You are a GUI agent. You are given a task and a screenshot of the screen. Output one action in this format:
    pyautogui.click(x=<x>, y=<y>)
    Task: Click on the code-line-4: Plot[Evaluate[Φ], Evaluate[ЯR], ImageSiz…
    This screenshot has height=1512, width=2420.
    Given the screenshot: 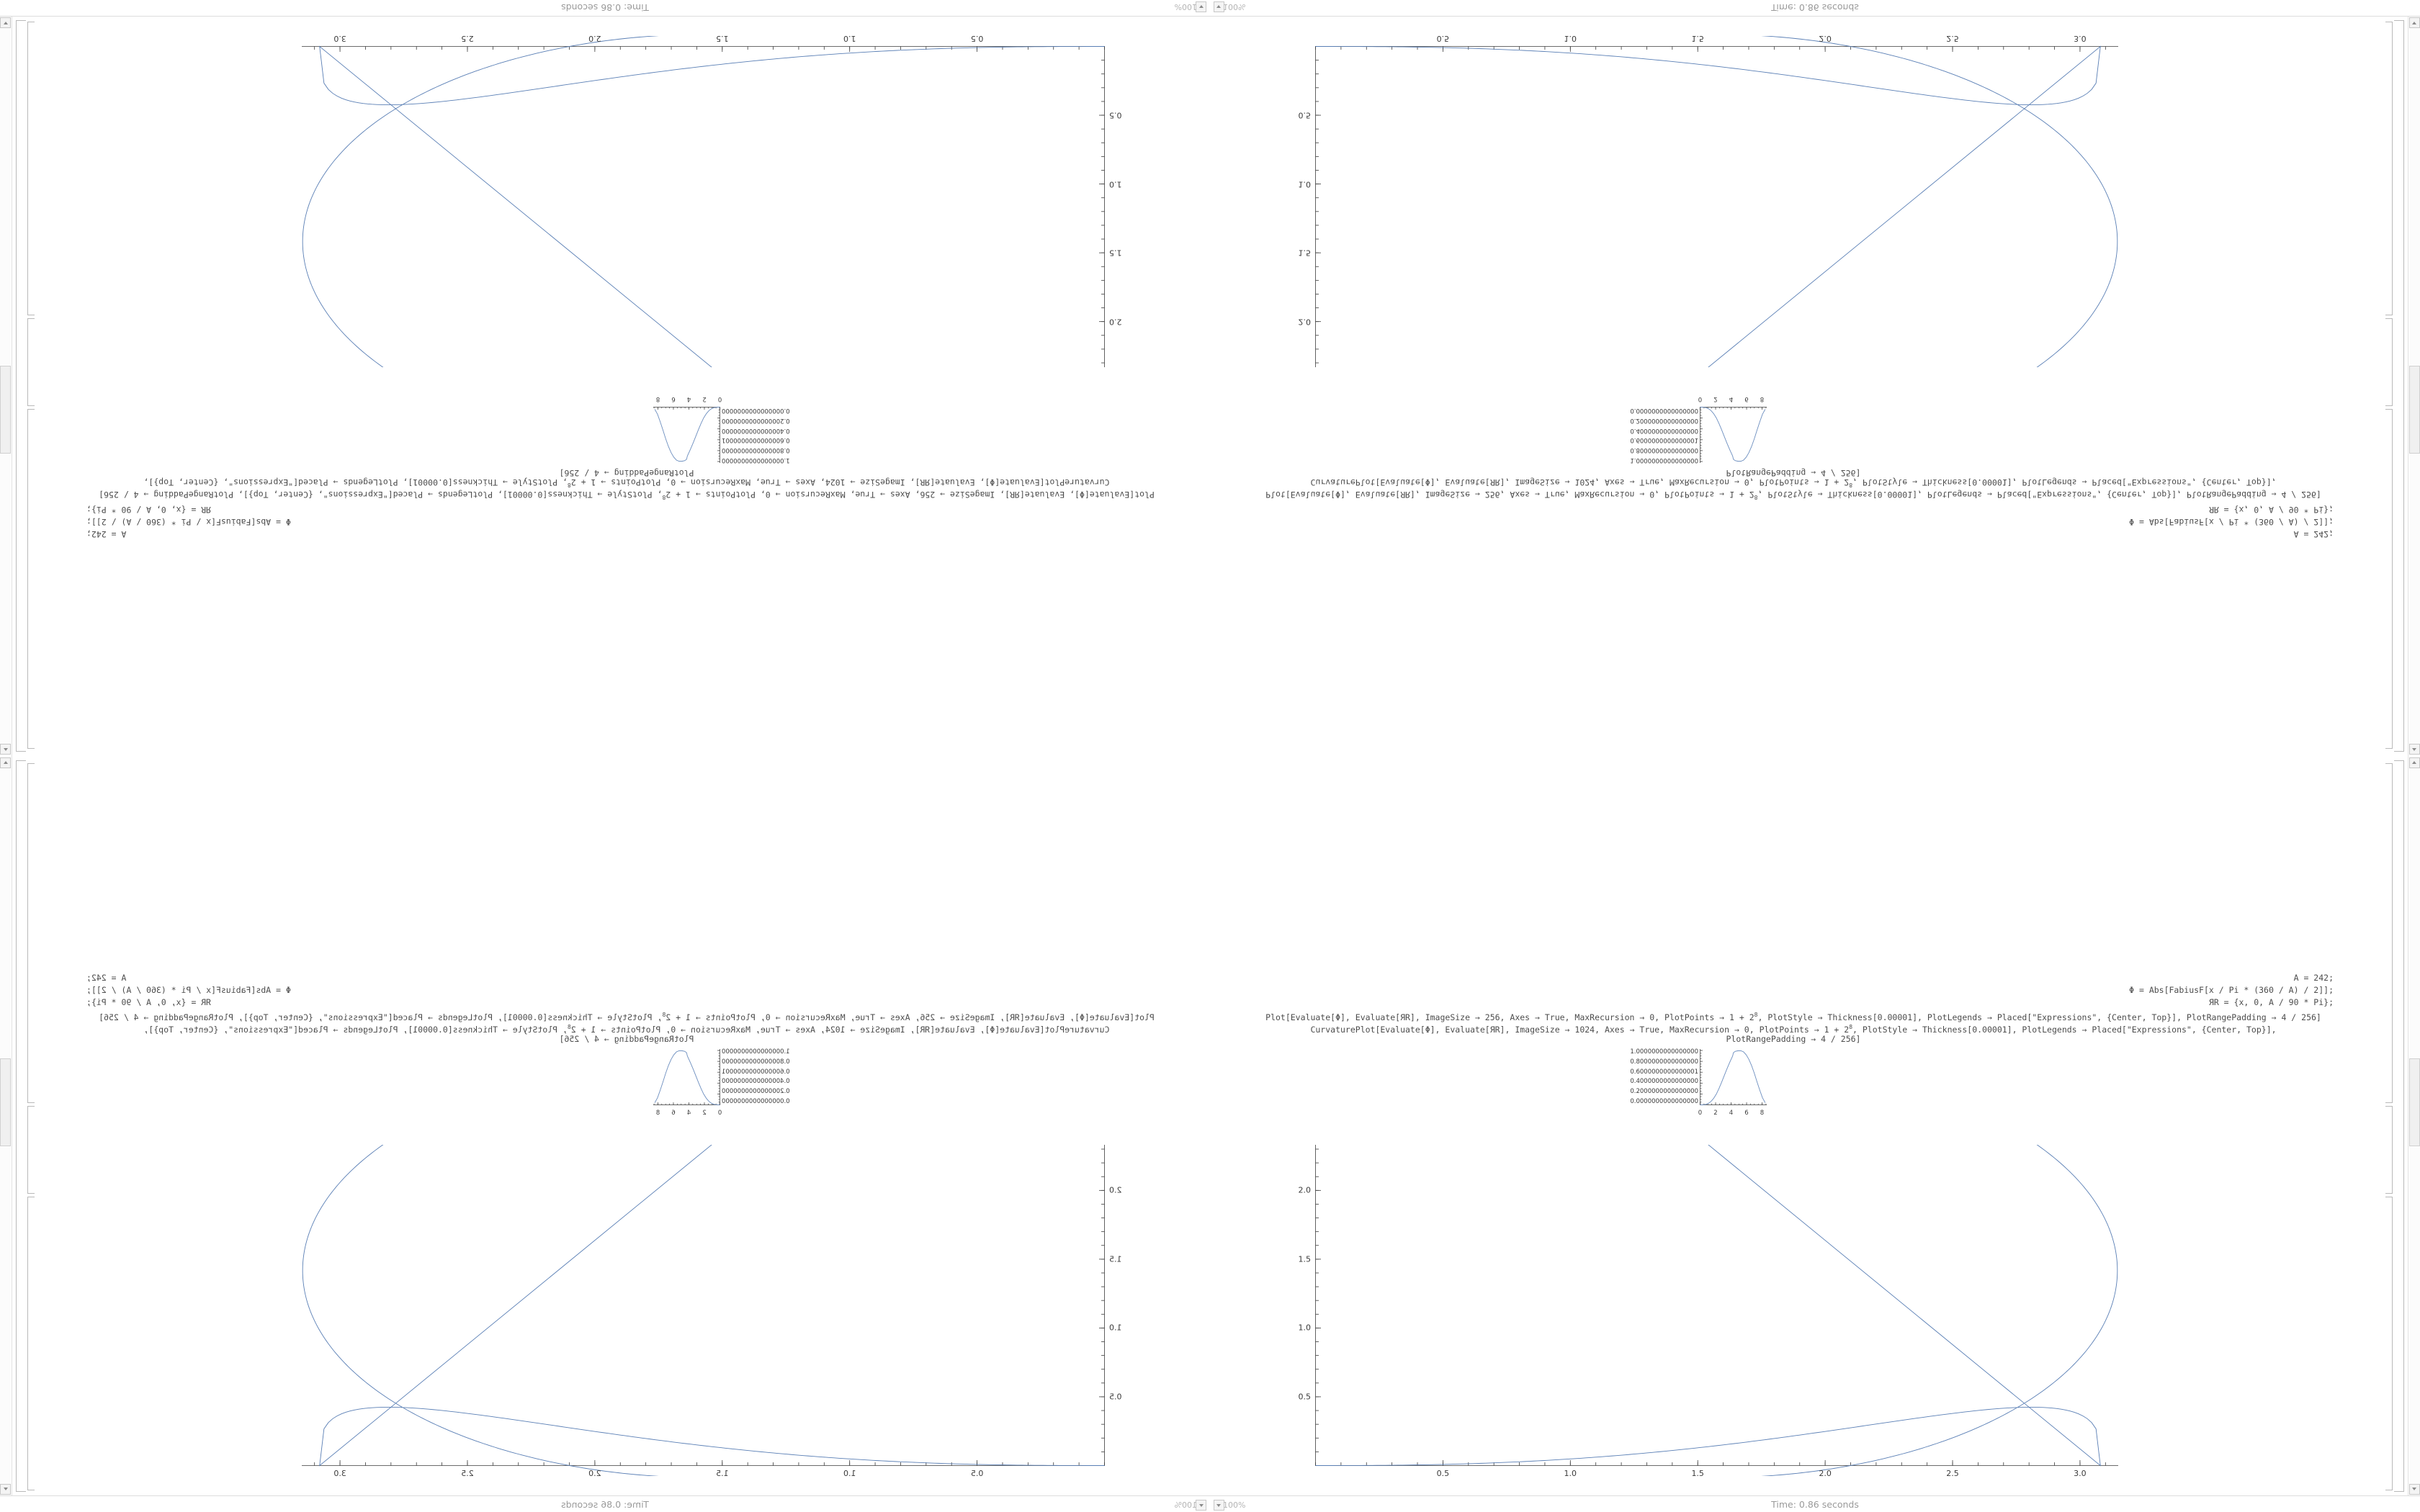 What is the action you would take?
    pyautogui.click(x=627, y=1017)
    